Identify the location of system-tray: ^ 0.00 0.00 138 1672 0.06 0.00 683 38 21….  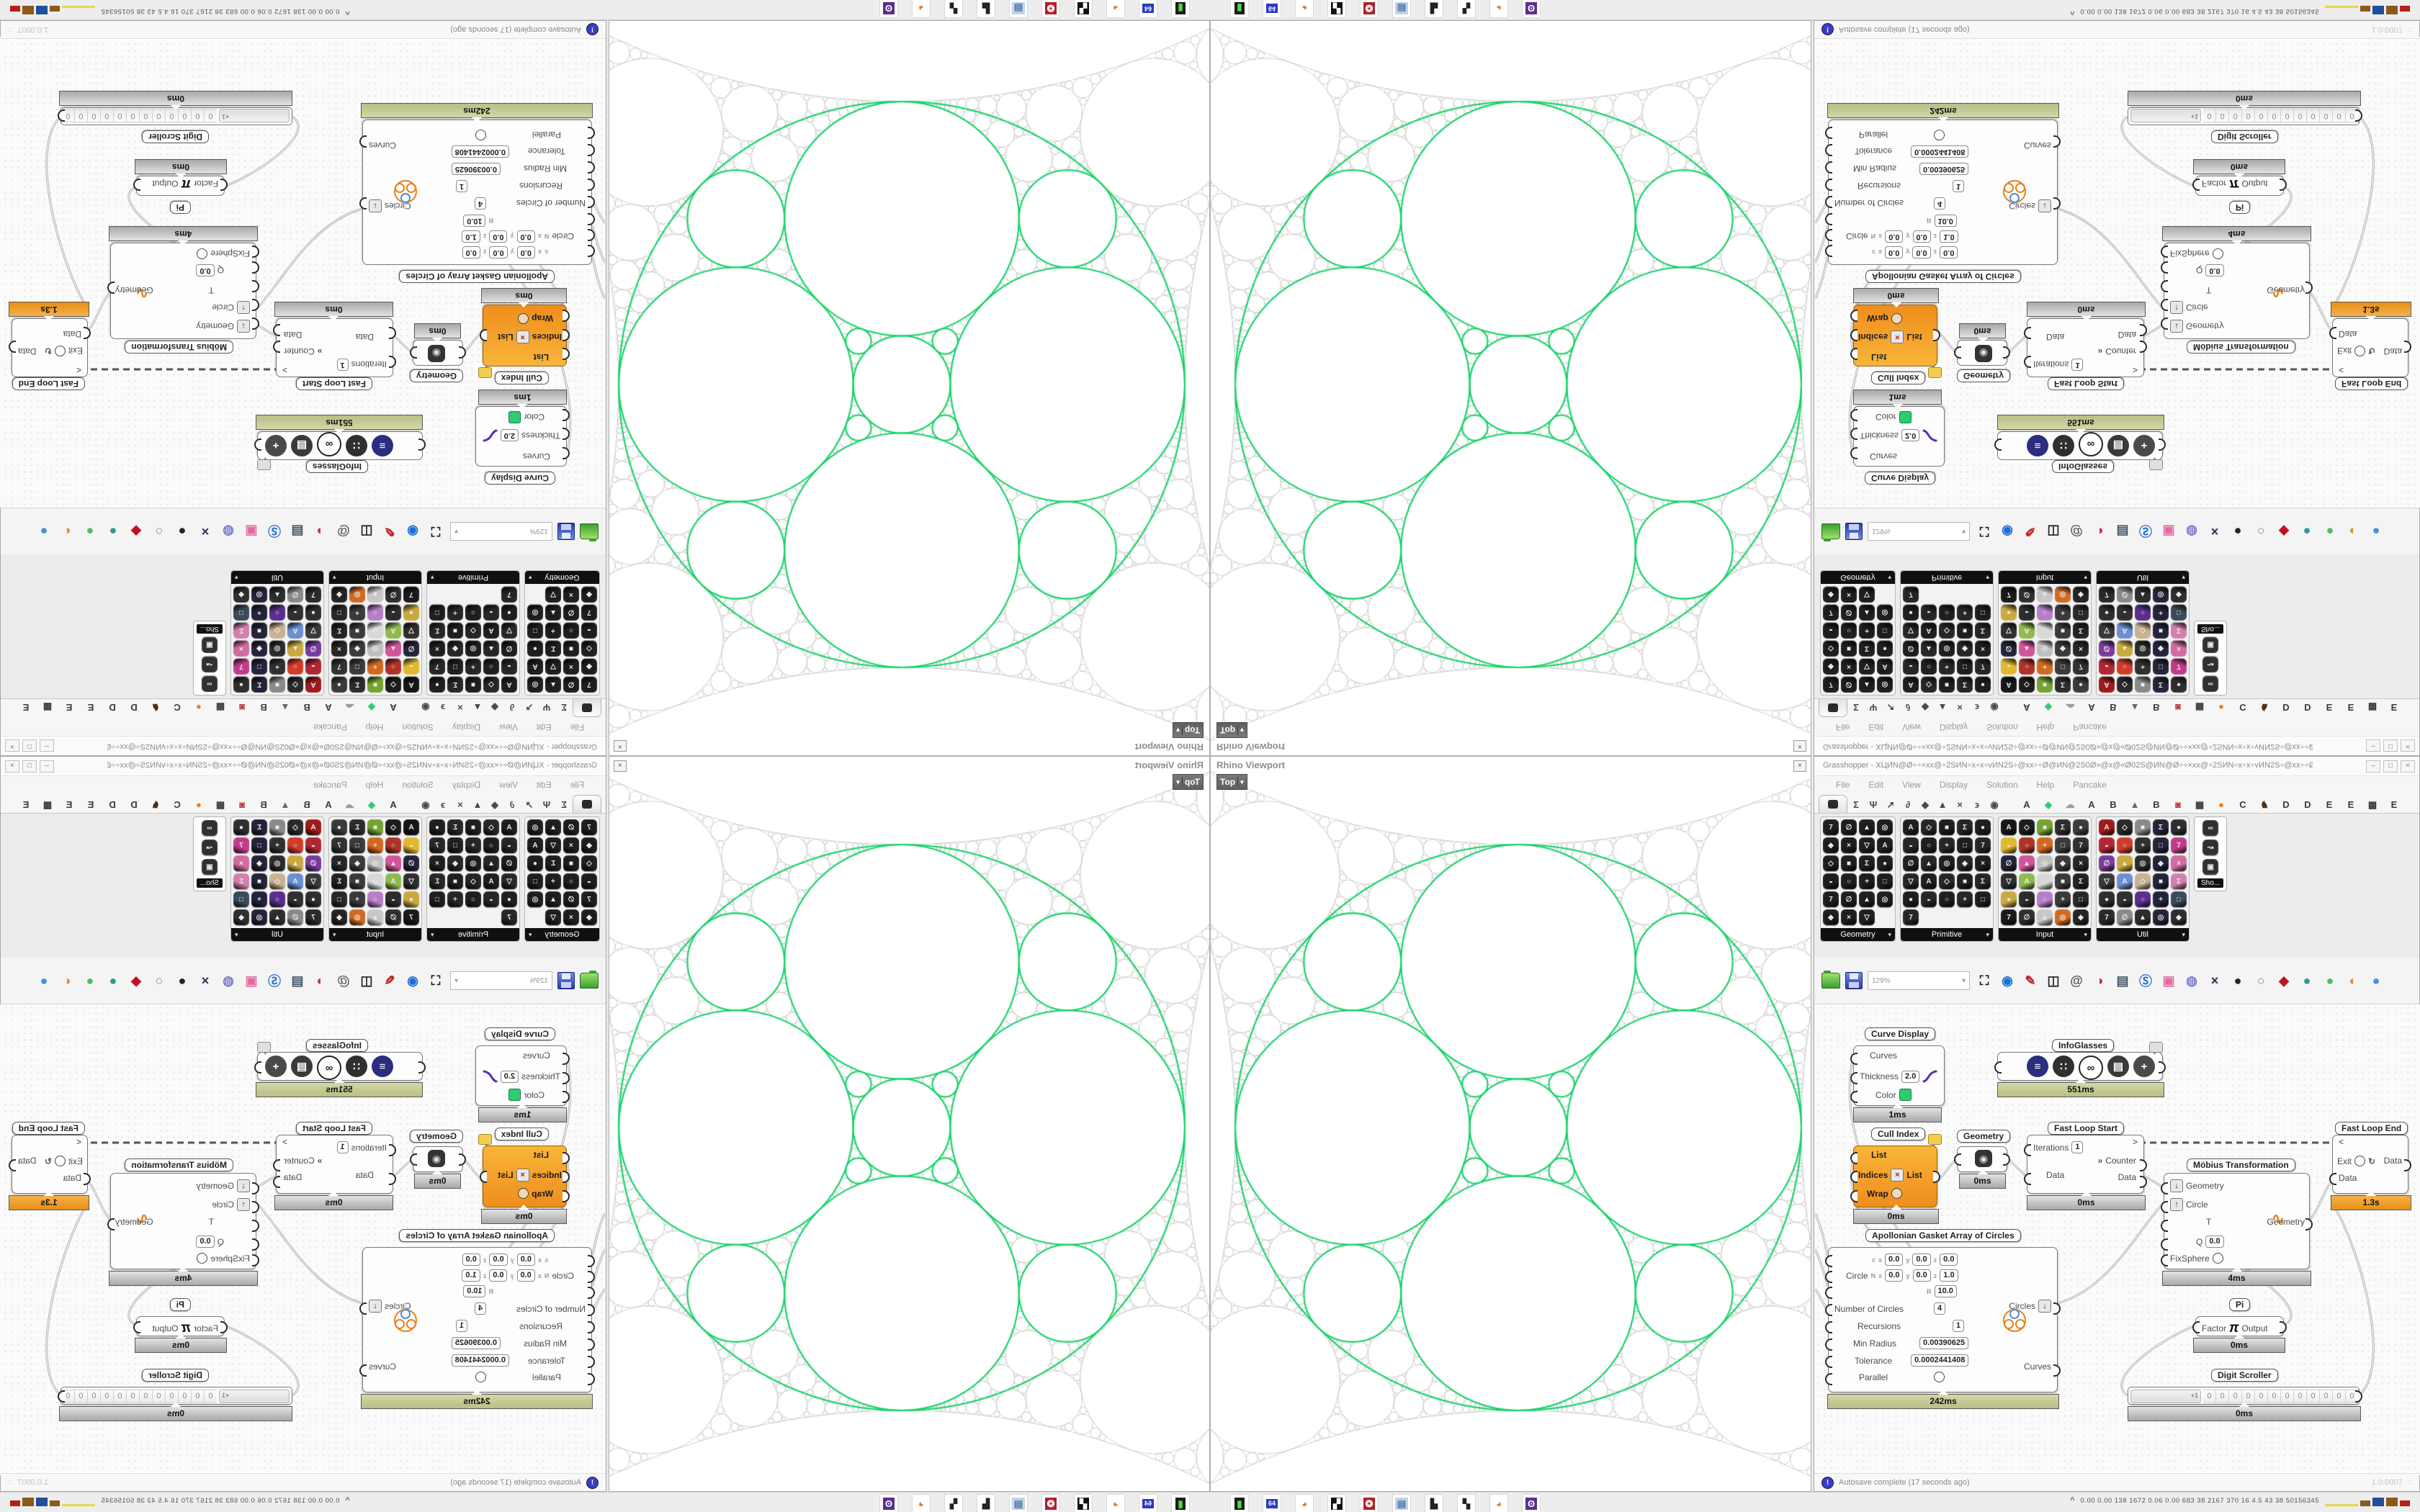
(2240, 11).